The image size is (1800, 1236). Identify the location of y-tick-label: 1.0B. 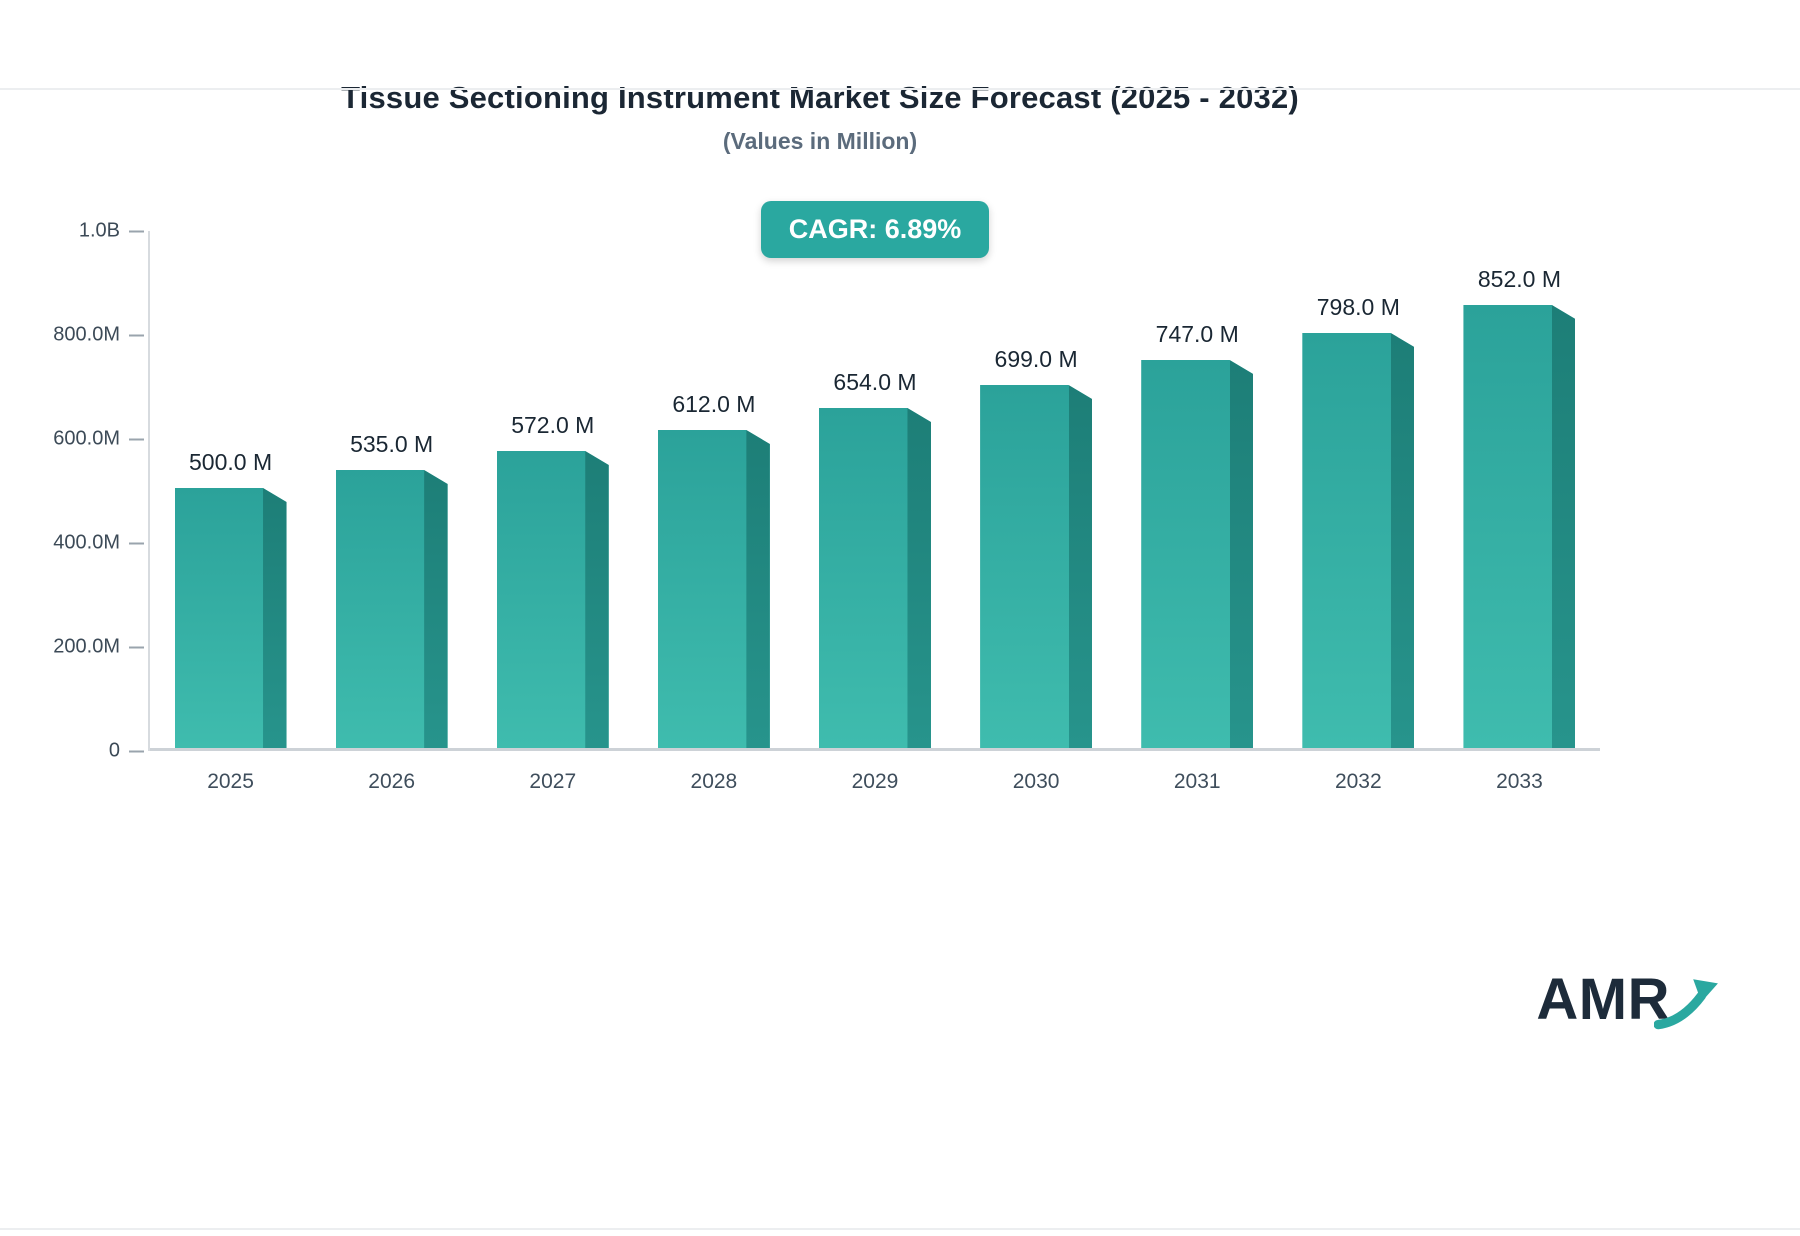
(99, 230).